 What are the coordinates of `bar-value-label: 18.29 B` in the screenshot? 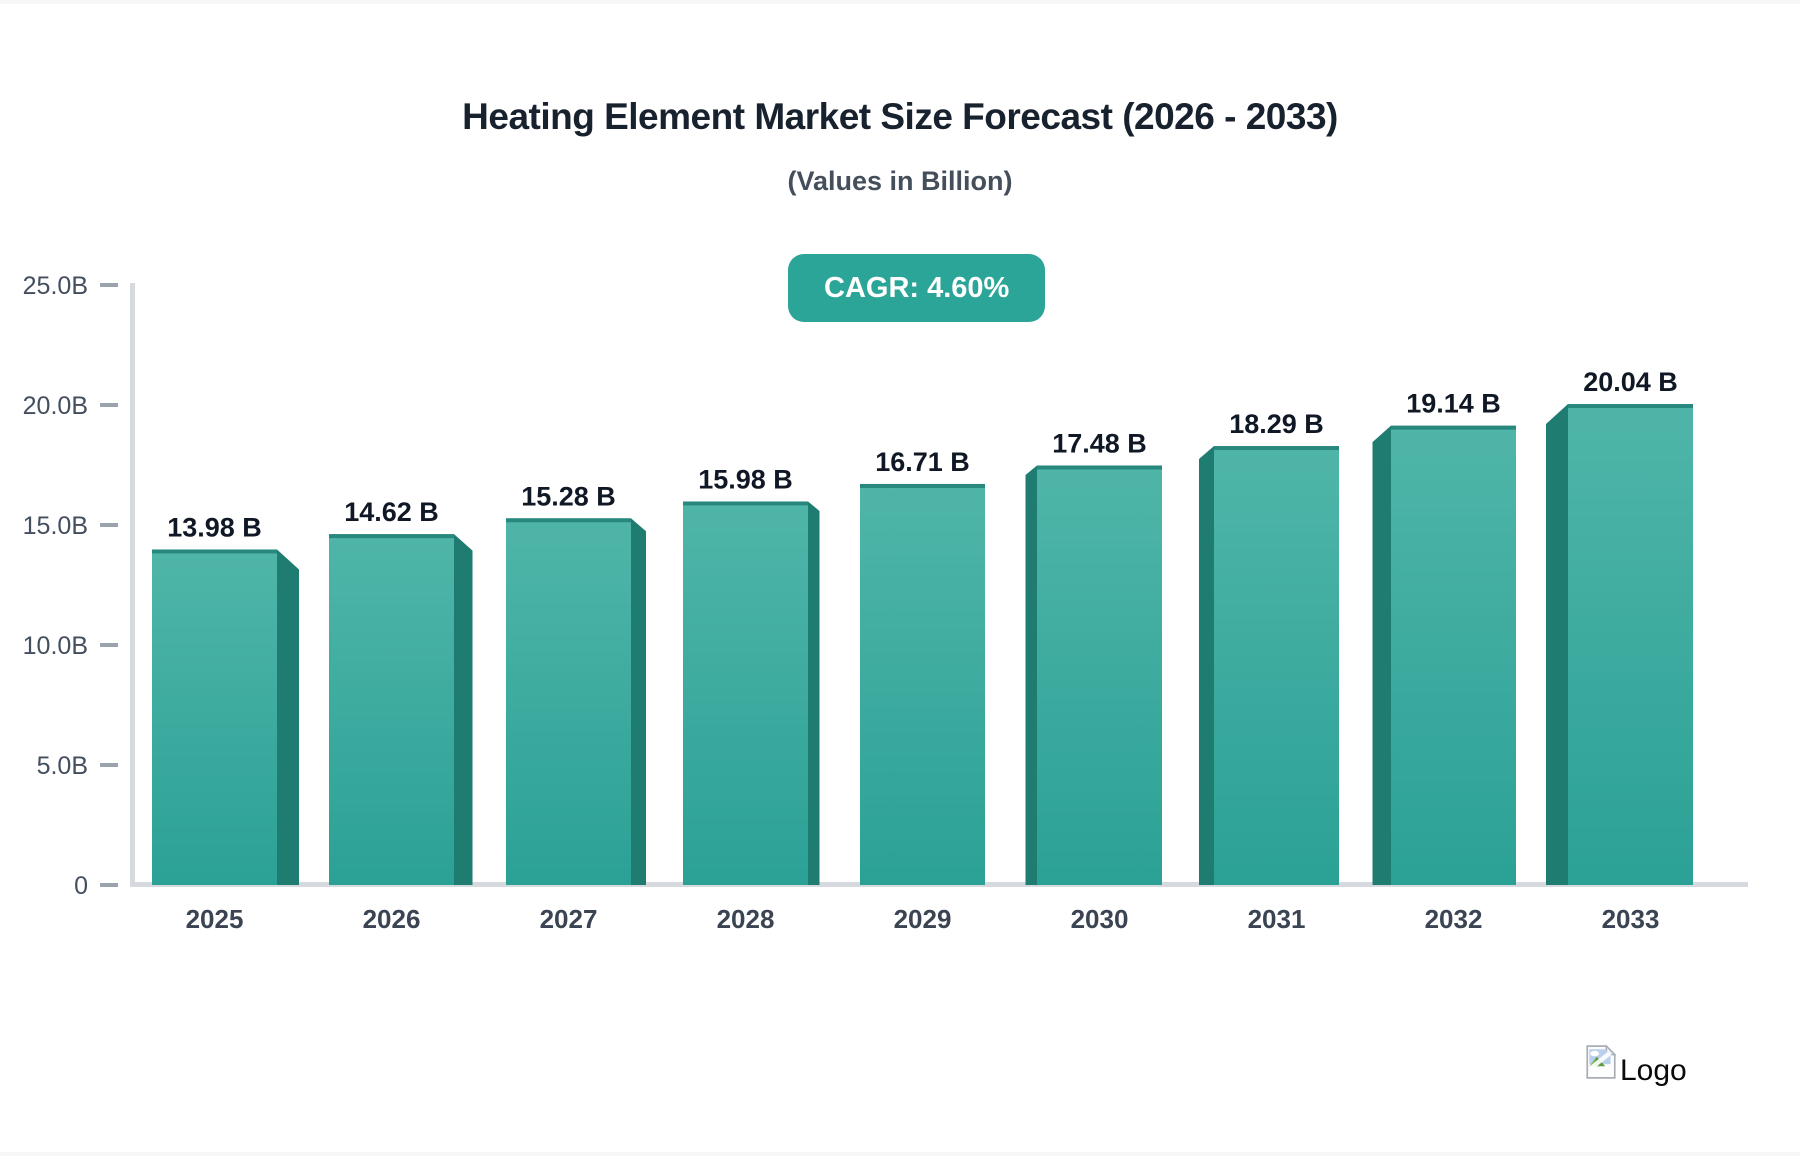 It's located at (1276, 424).